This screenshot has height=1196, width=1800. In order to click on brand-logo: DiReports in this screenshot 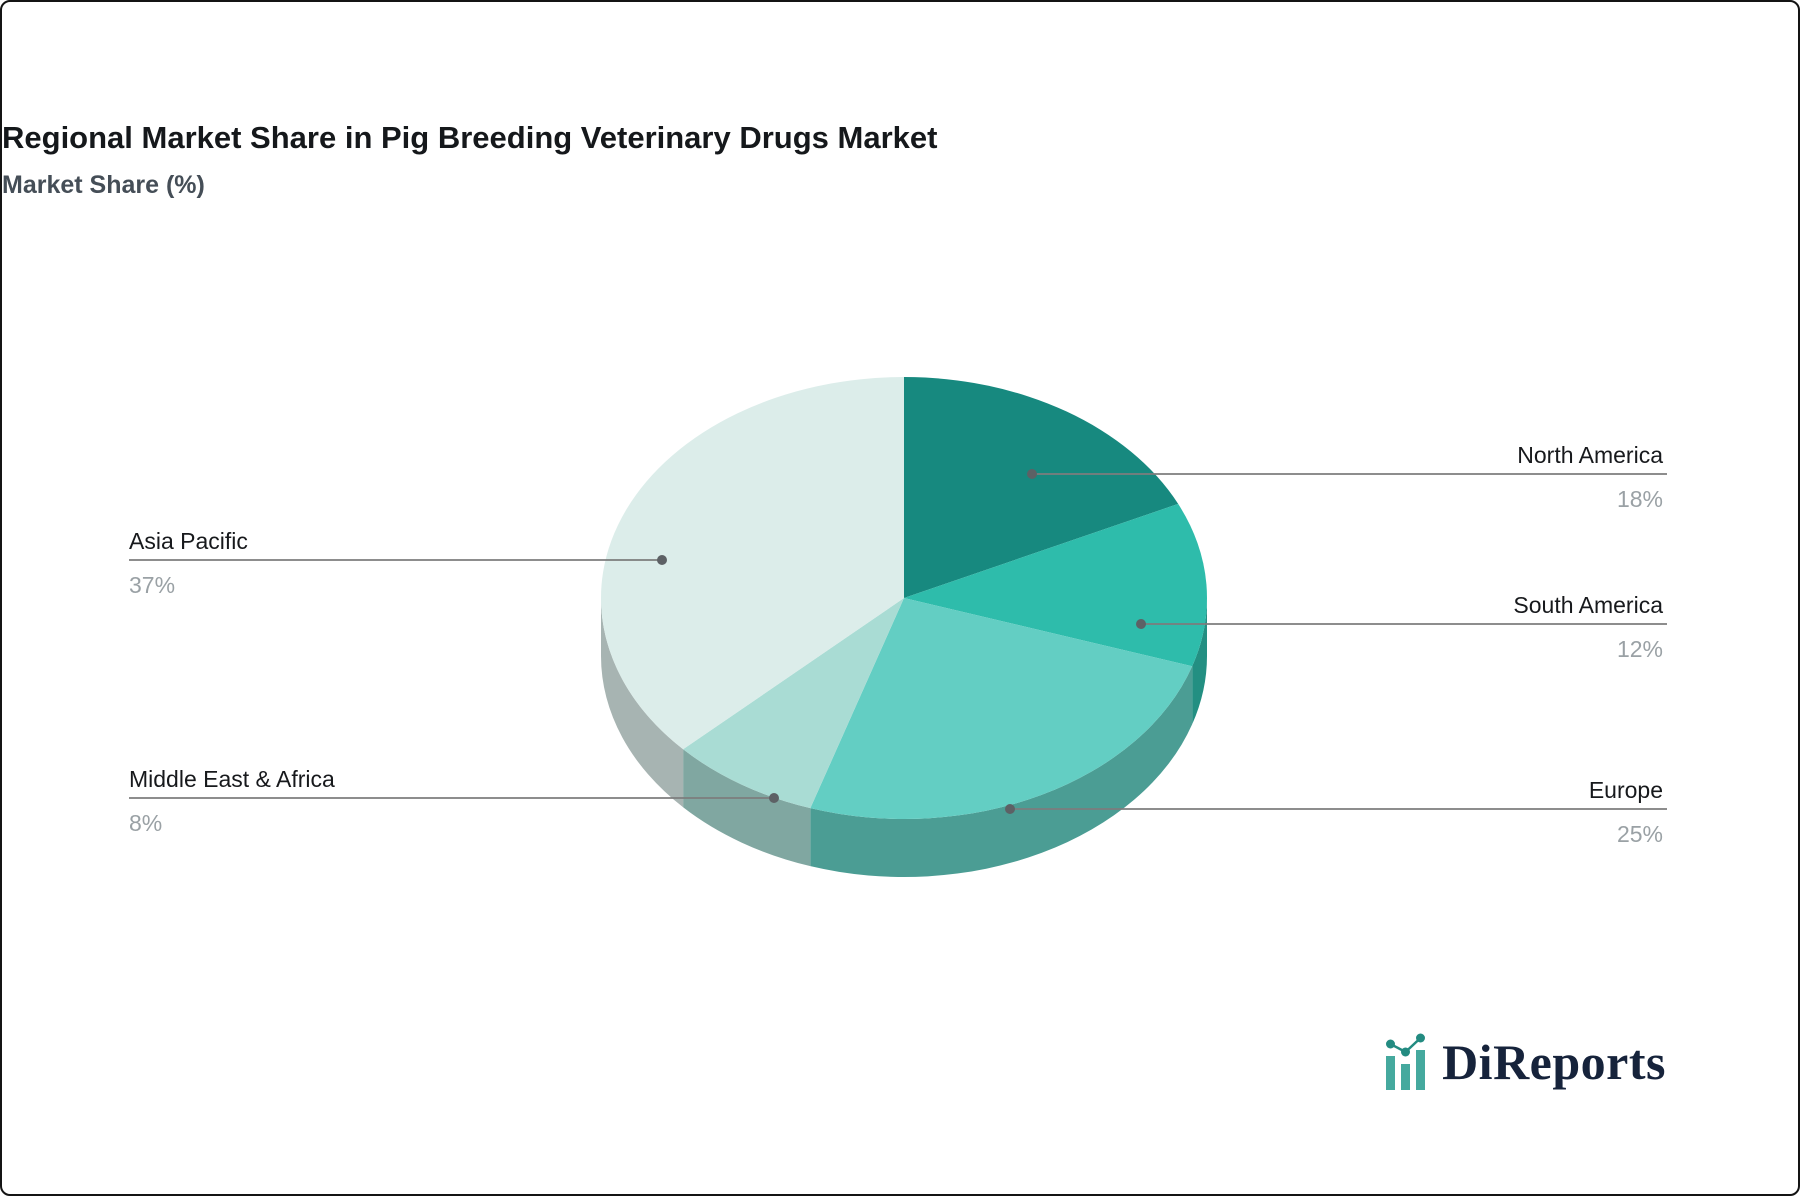, I will do `click(1525, 1062)`.